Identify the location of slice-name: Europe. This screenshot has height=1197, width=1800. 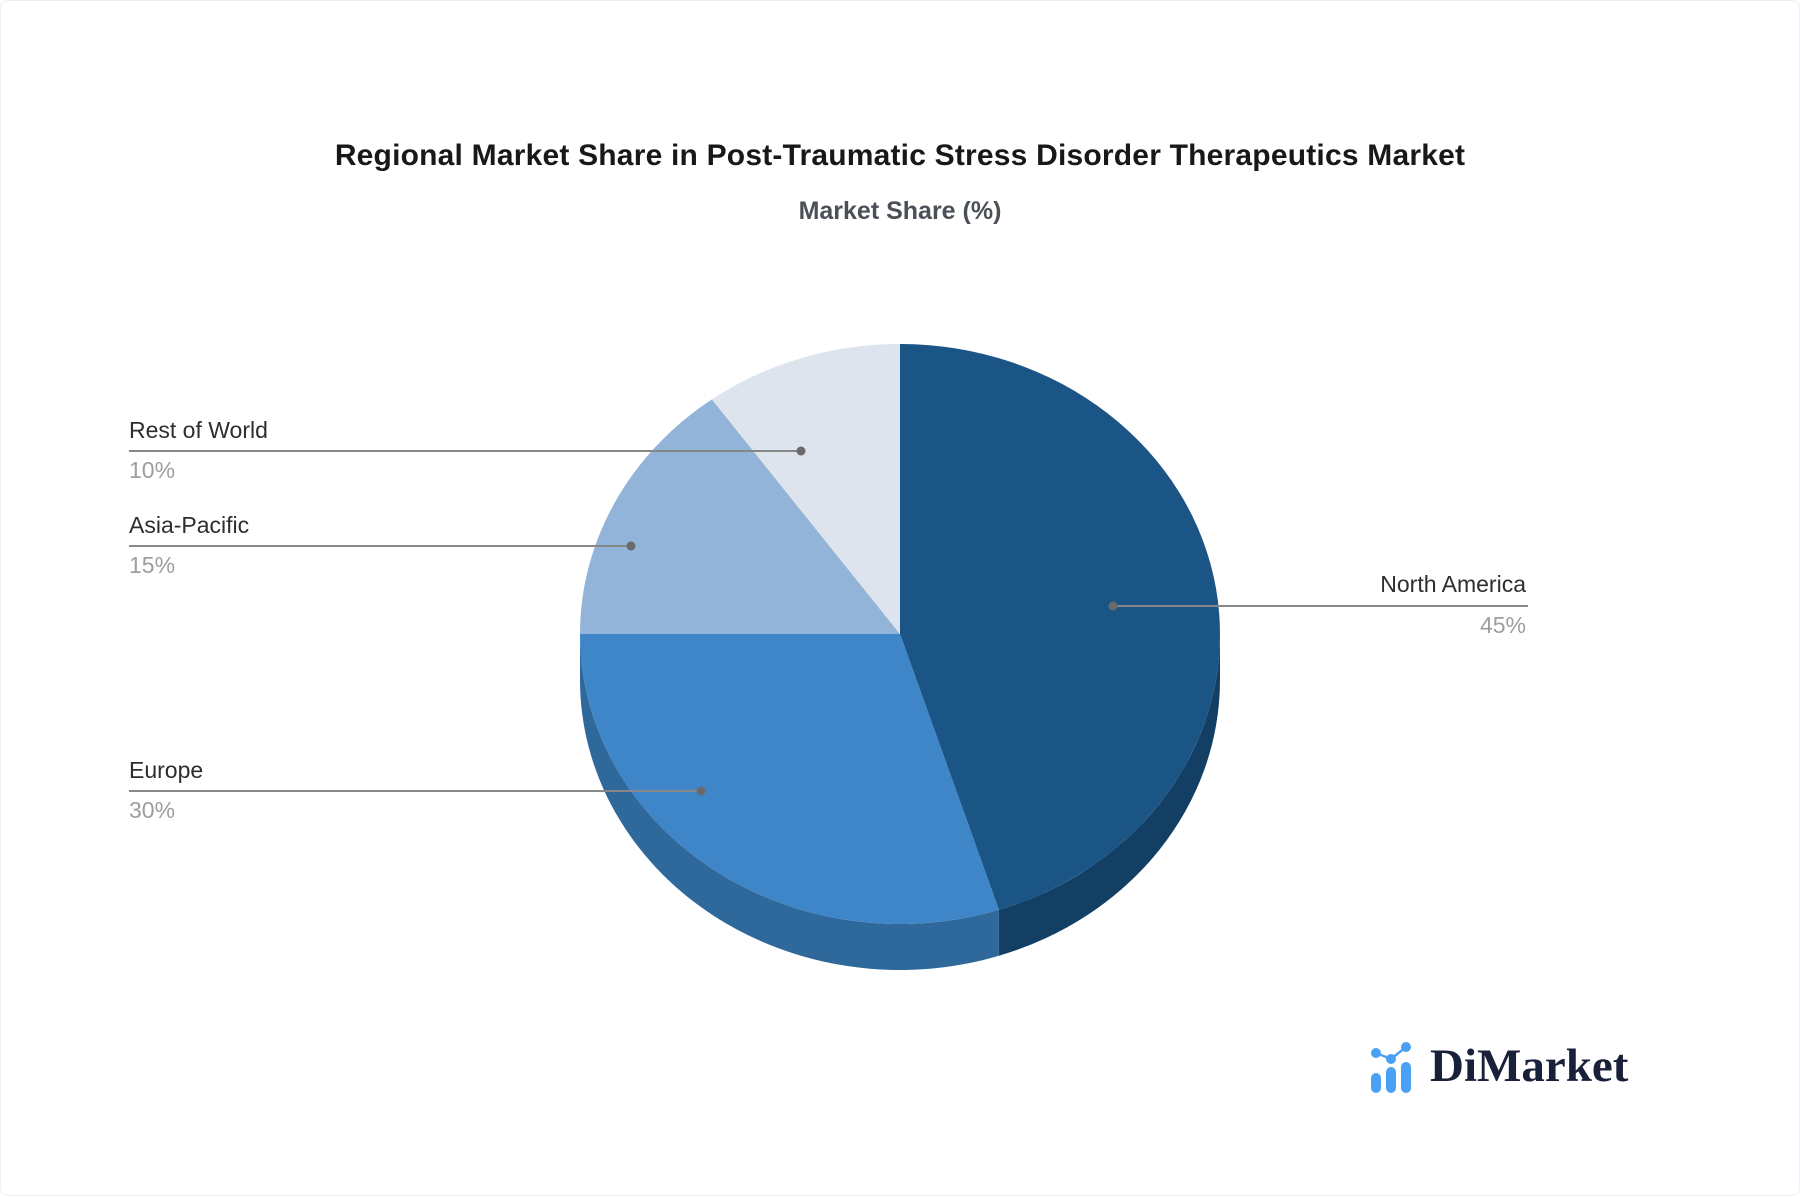
(166, 770).